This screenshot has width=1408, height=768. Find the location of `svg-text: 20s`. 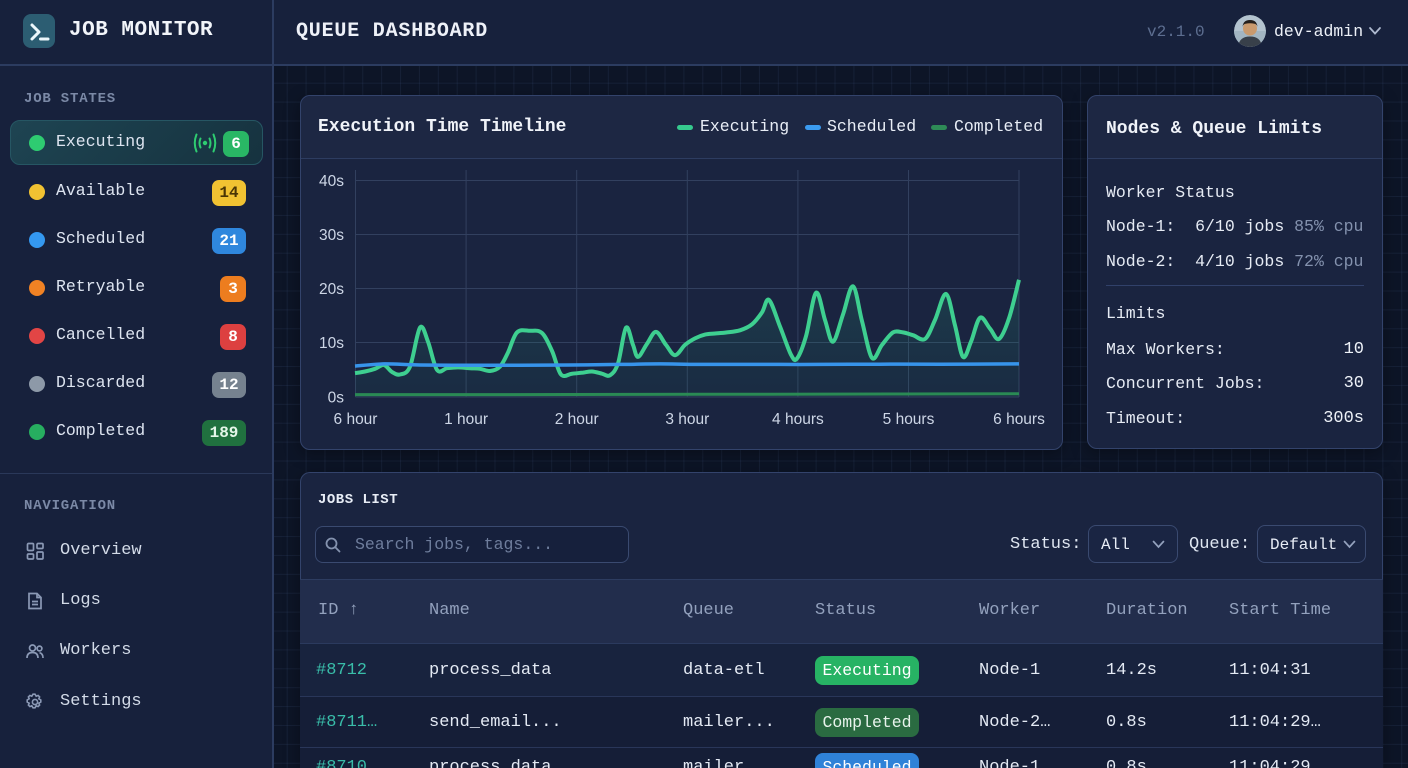

svg-text: 20s is located at coordinates (331, 289).